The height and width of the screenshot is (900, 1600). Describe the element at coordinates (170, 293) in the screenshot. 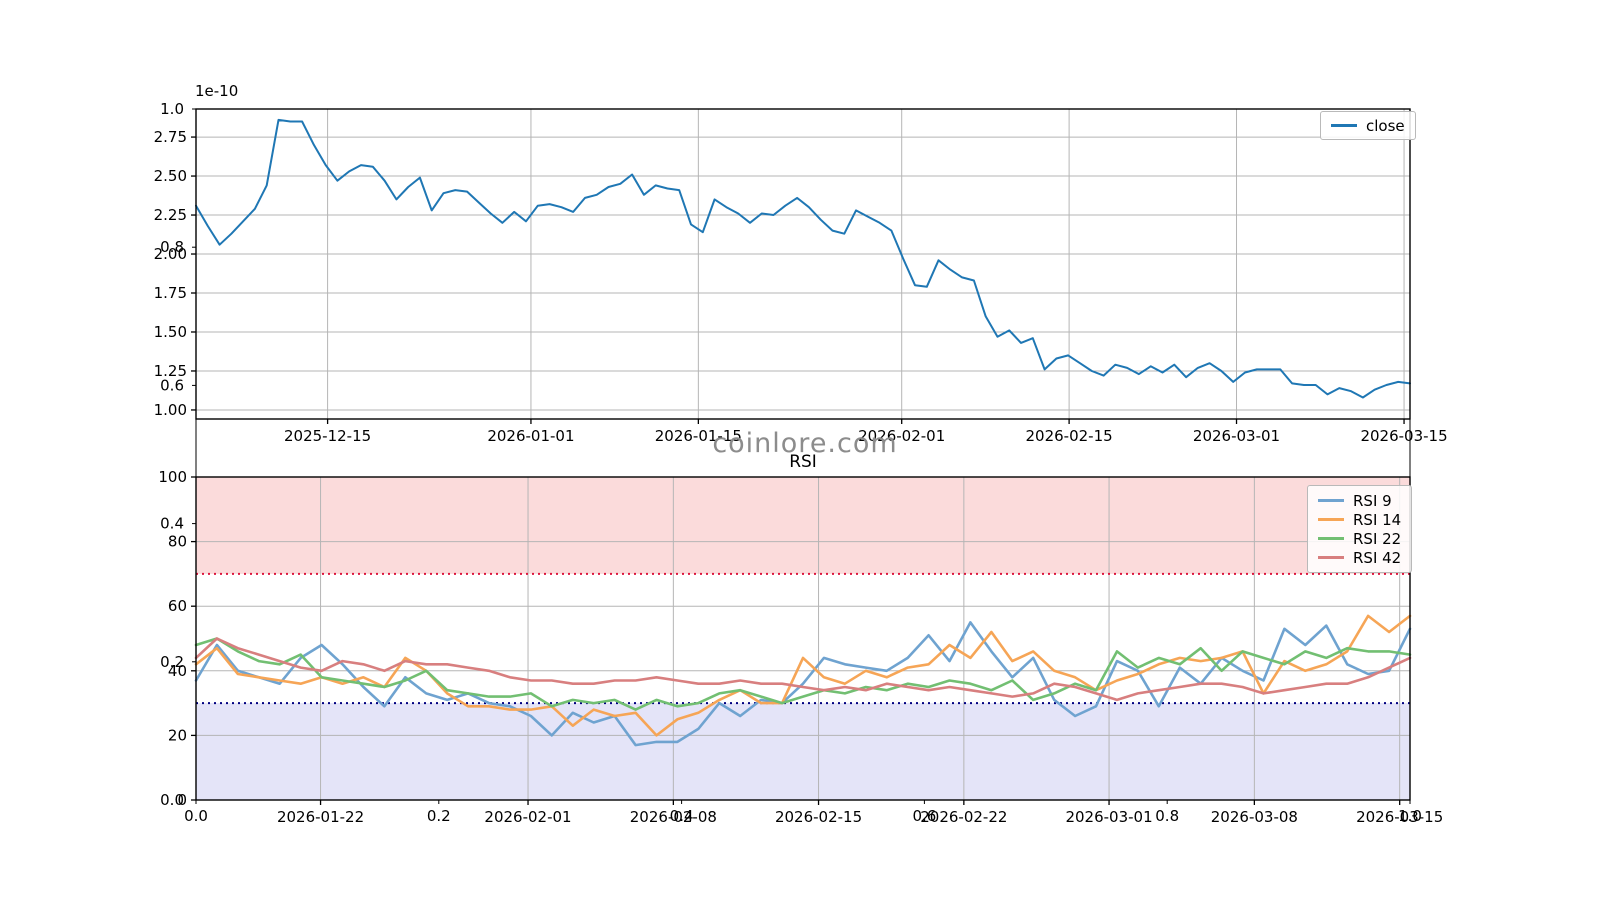

I see `top-chart-ytick-label: 1.75` at that location.